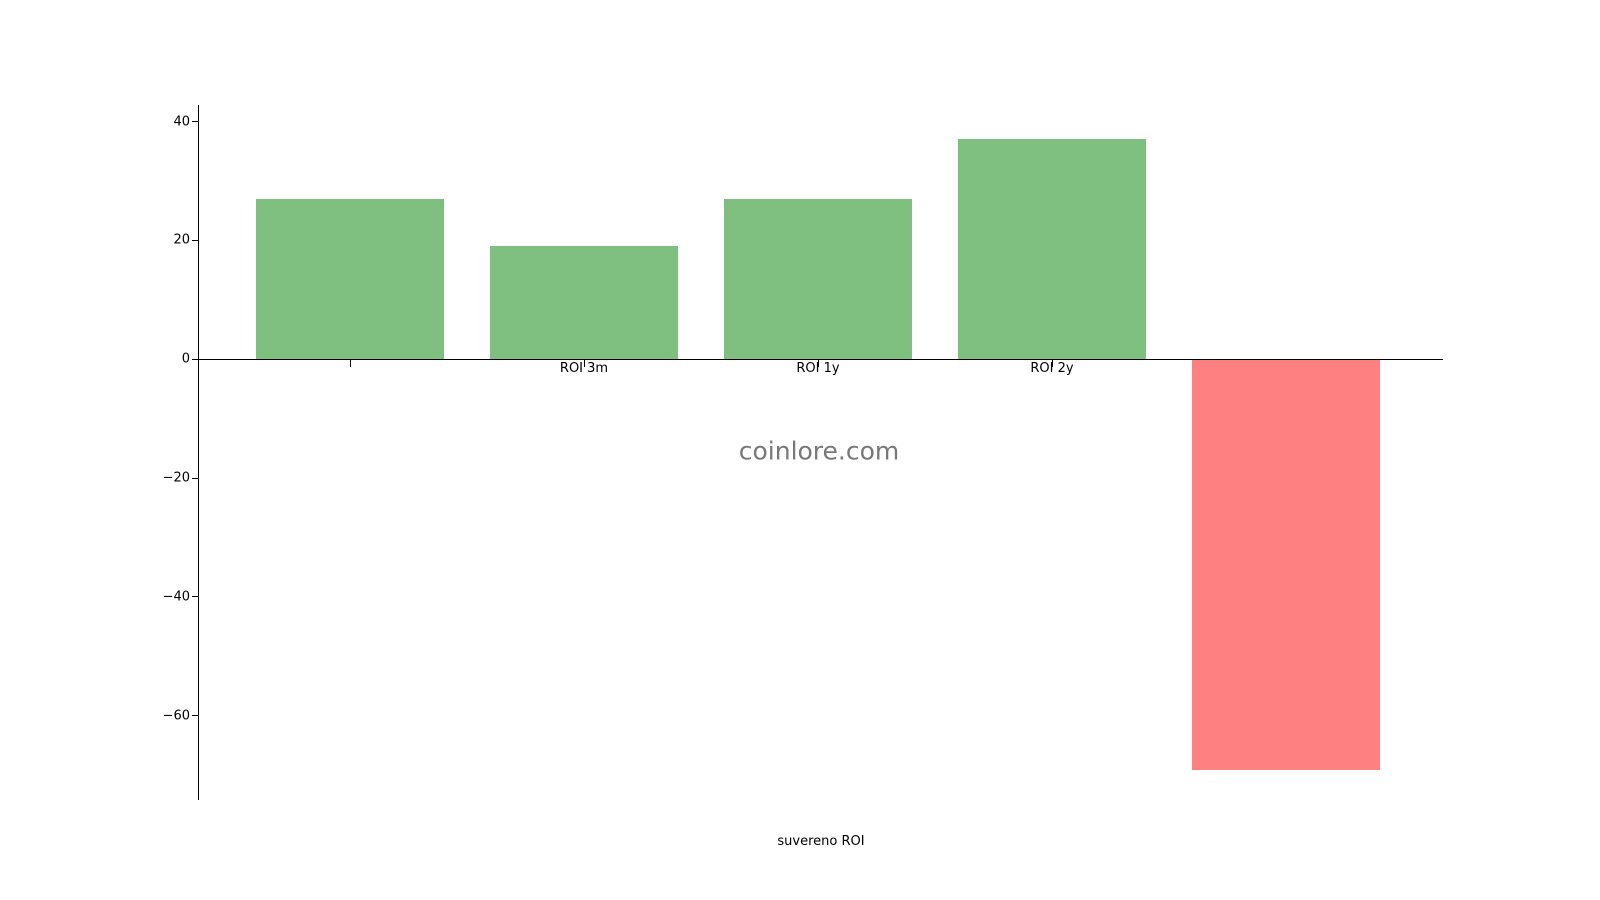 This screenshot has height=900, width=1600. Describe the element at coordinates (818, 279) in the screenshot. I see `bar-roi-1y` at that location.